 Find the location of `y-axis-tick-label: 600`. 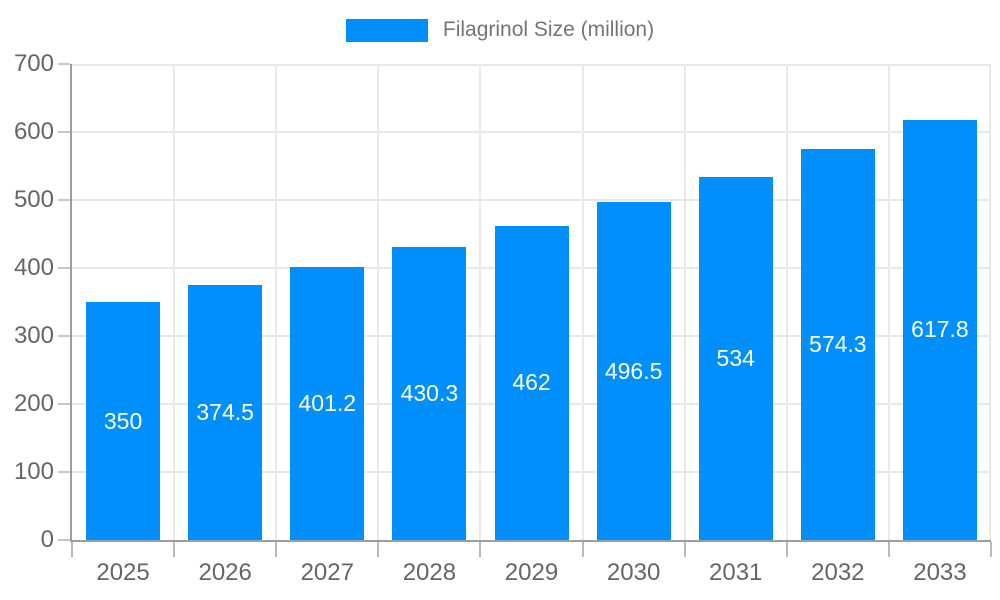

y-axis-tick-label: 600 is located at coordinates (33, 131).